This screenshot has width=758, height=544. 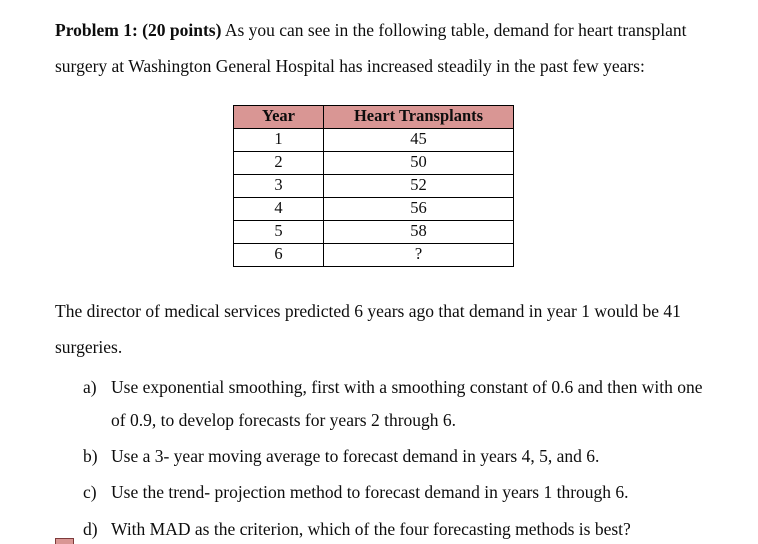 I want to click on table-row: 5 58, so click(x=373, y=231).